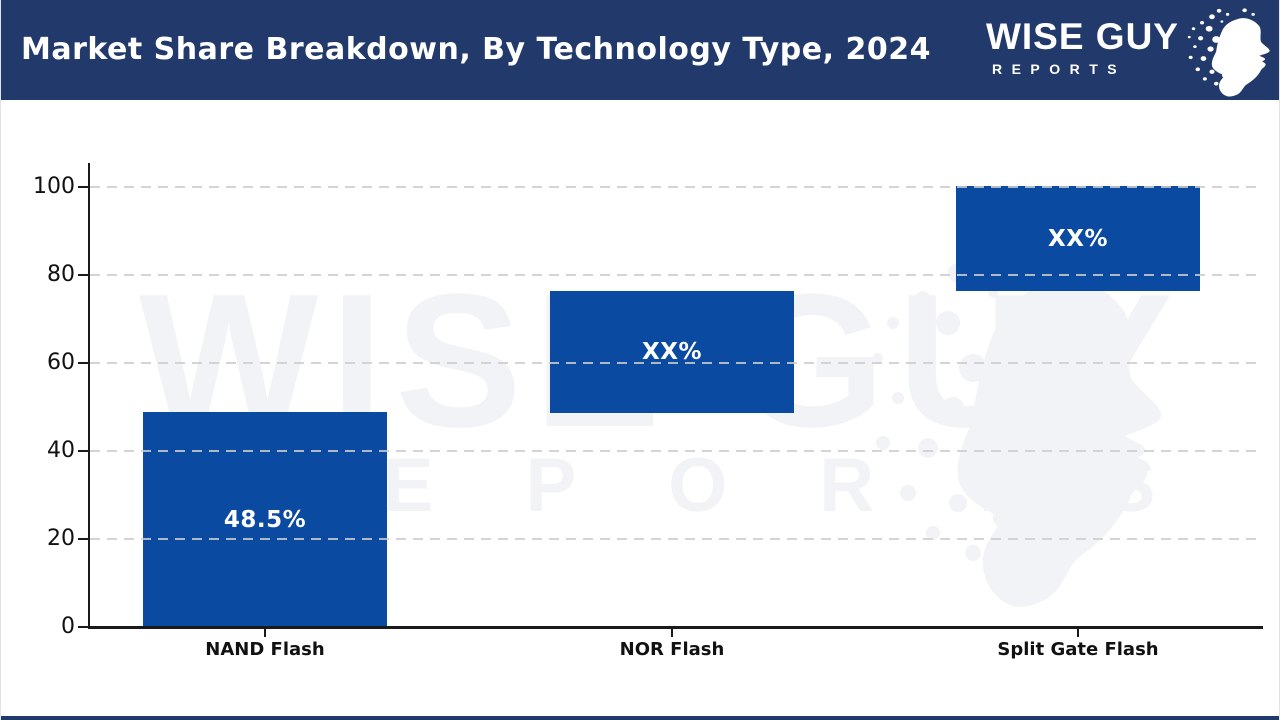  I want to click on y-tick-label: 60, so click(61, 362).